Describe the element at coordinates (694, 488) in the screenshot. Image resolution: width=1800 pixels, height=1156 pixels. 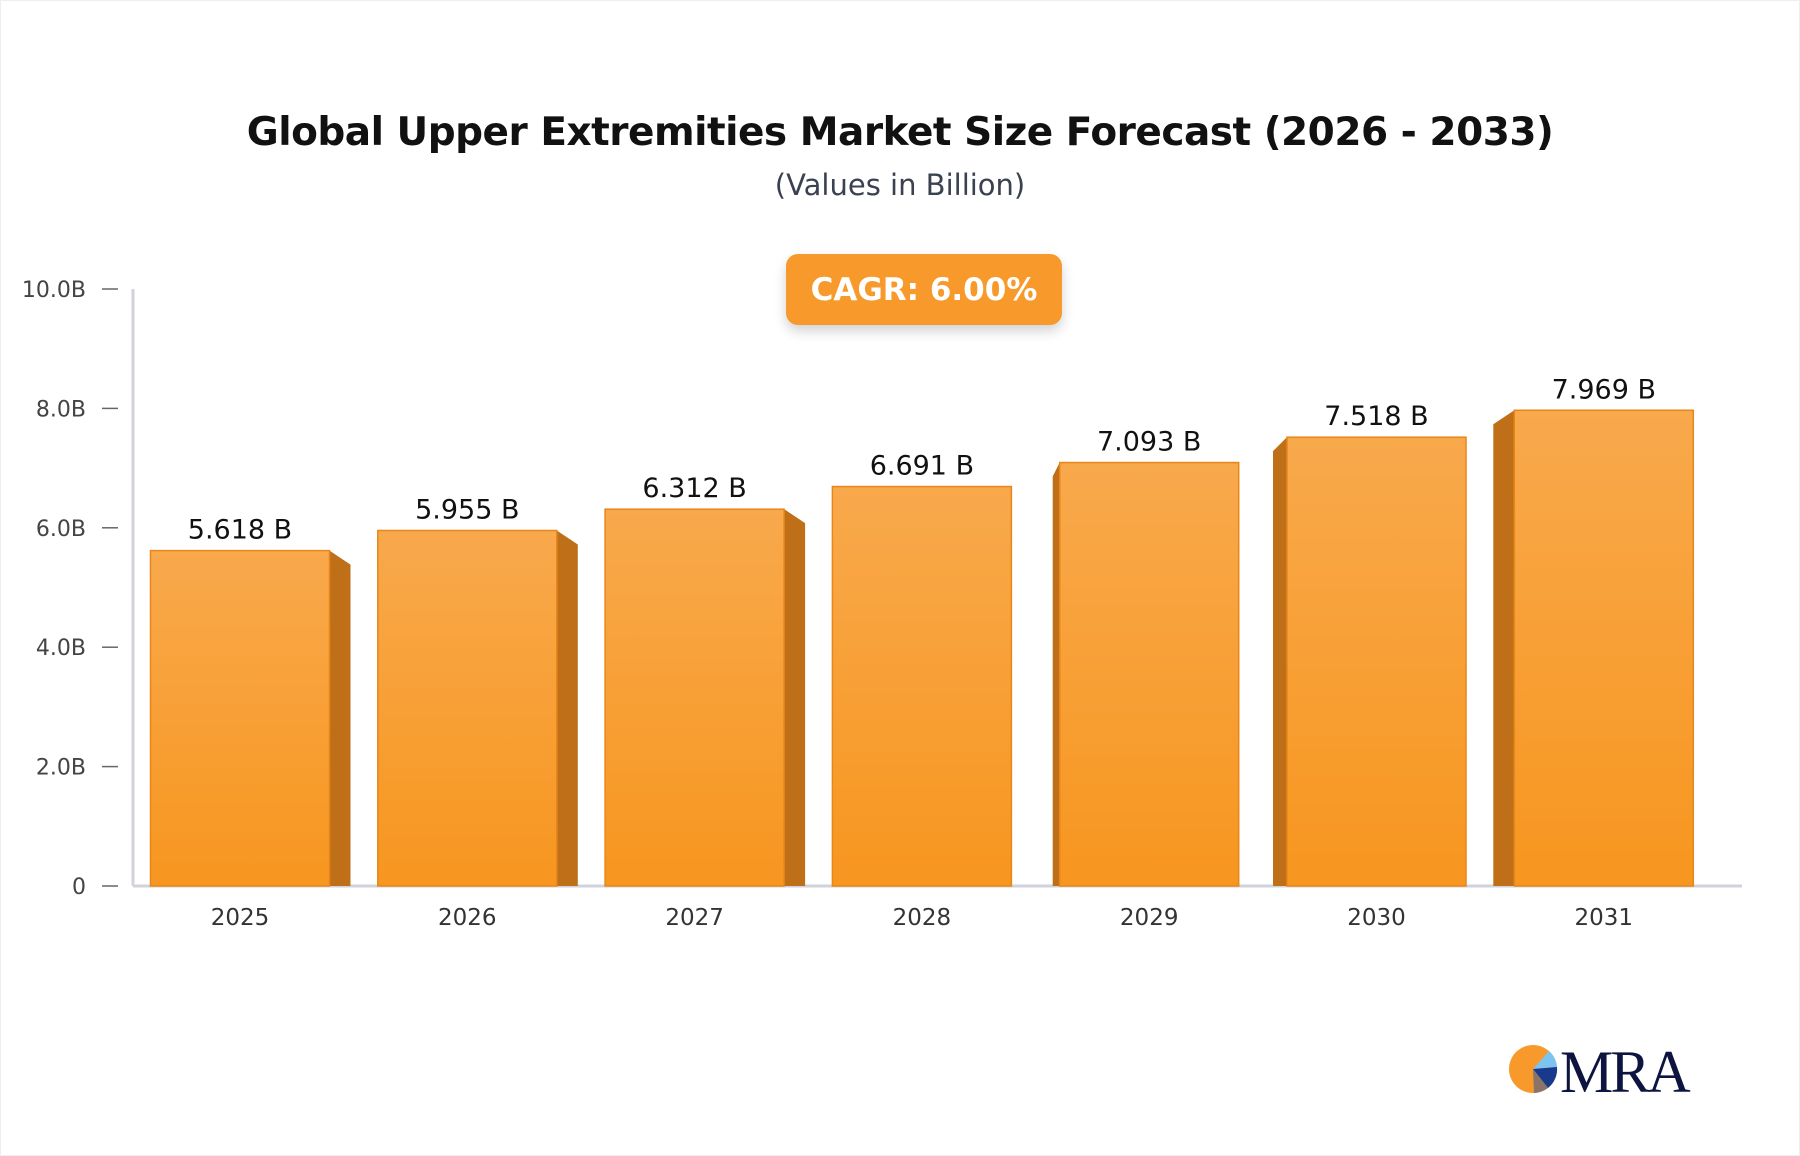
I see `data-label: 6.312 B` at that location.